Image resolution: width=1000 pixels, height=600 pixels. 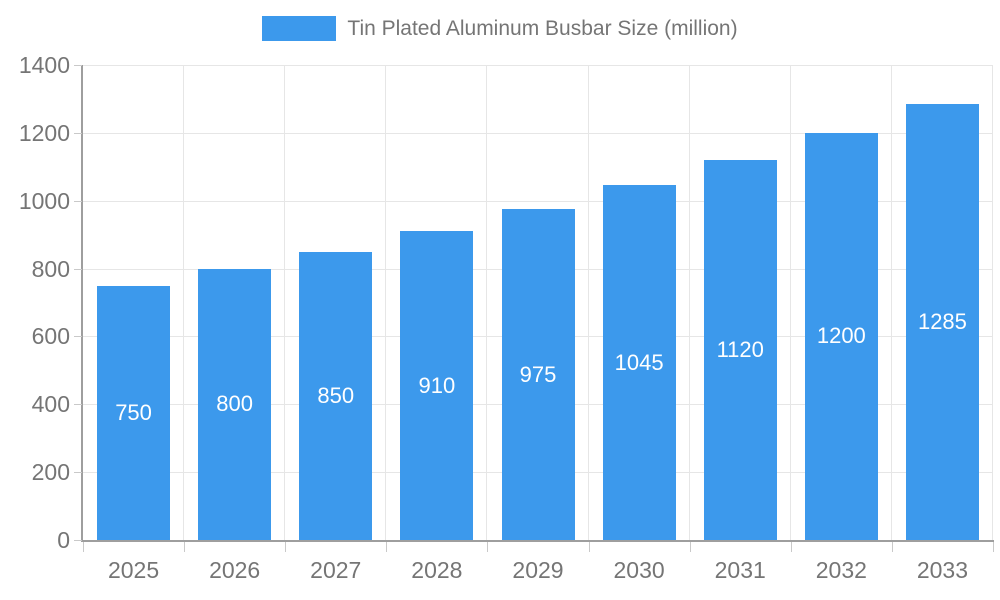 I want to click on x-axis-label: 2025, so click(x=133, y=570).